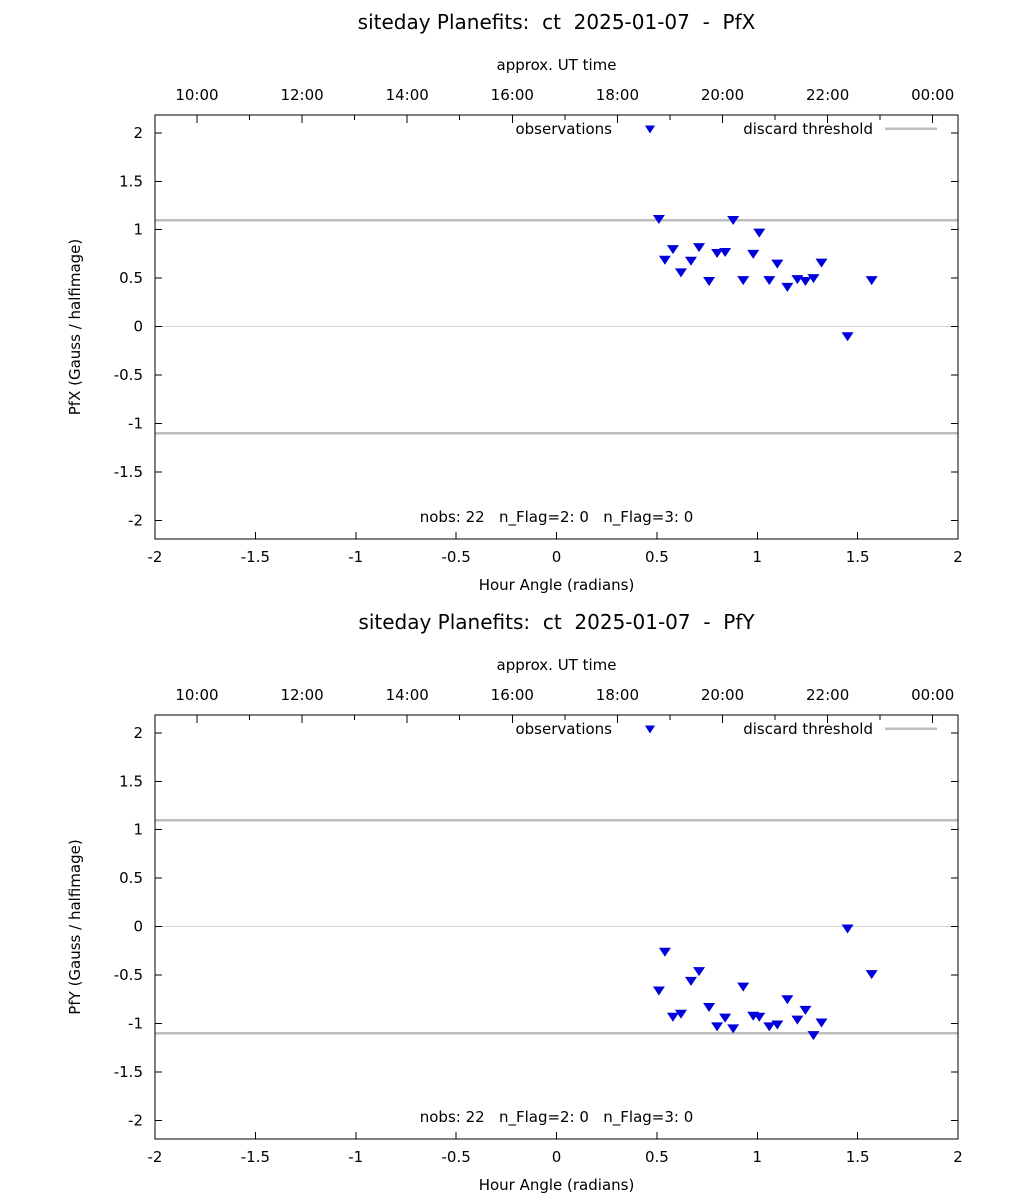 This screenshot has height=1200, width=1024. What do you see at coordinates (131, 878) in the screenshot?
I see `y-axis-tick-label: 0.5` at bounding box center [131, 878].